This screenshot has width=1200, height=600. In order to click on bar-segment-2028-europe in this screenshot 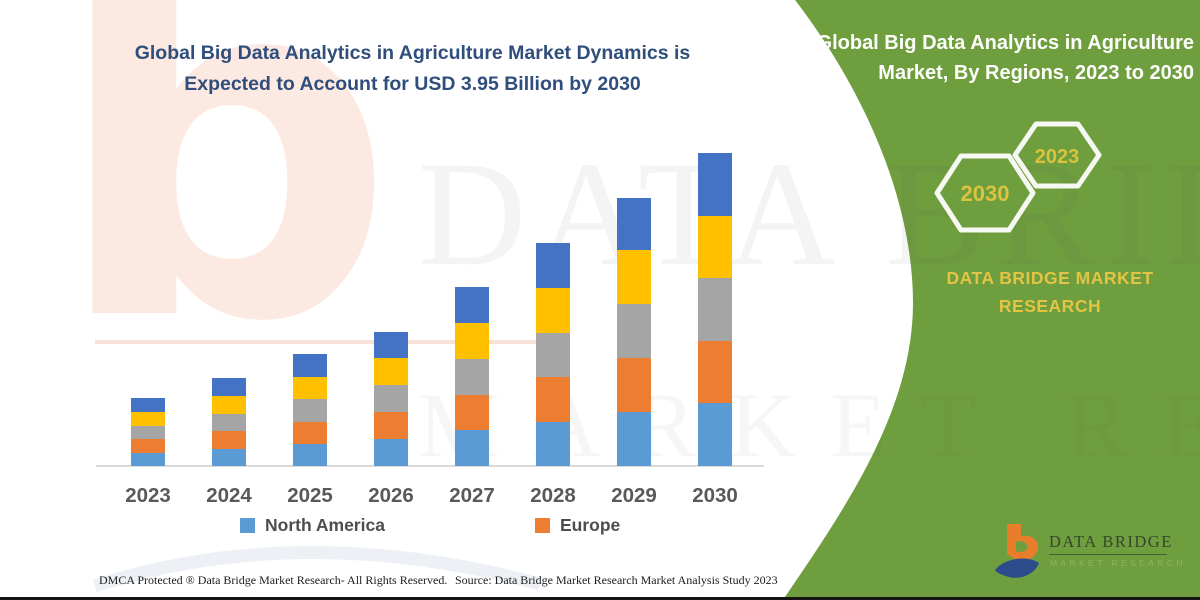, I will do `click(553, 399)`.